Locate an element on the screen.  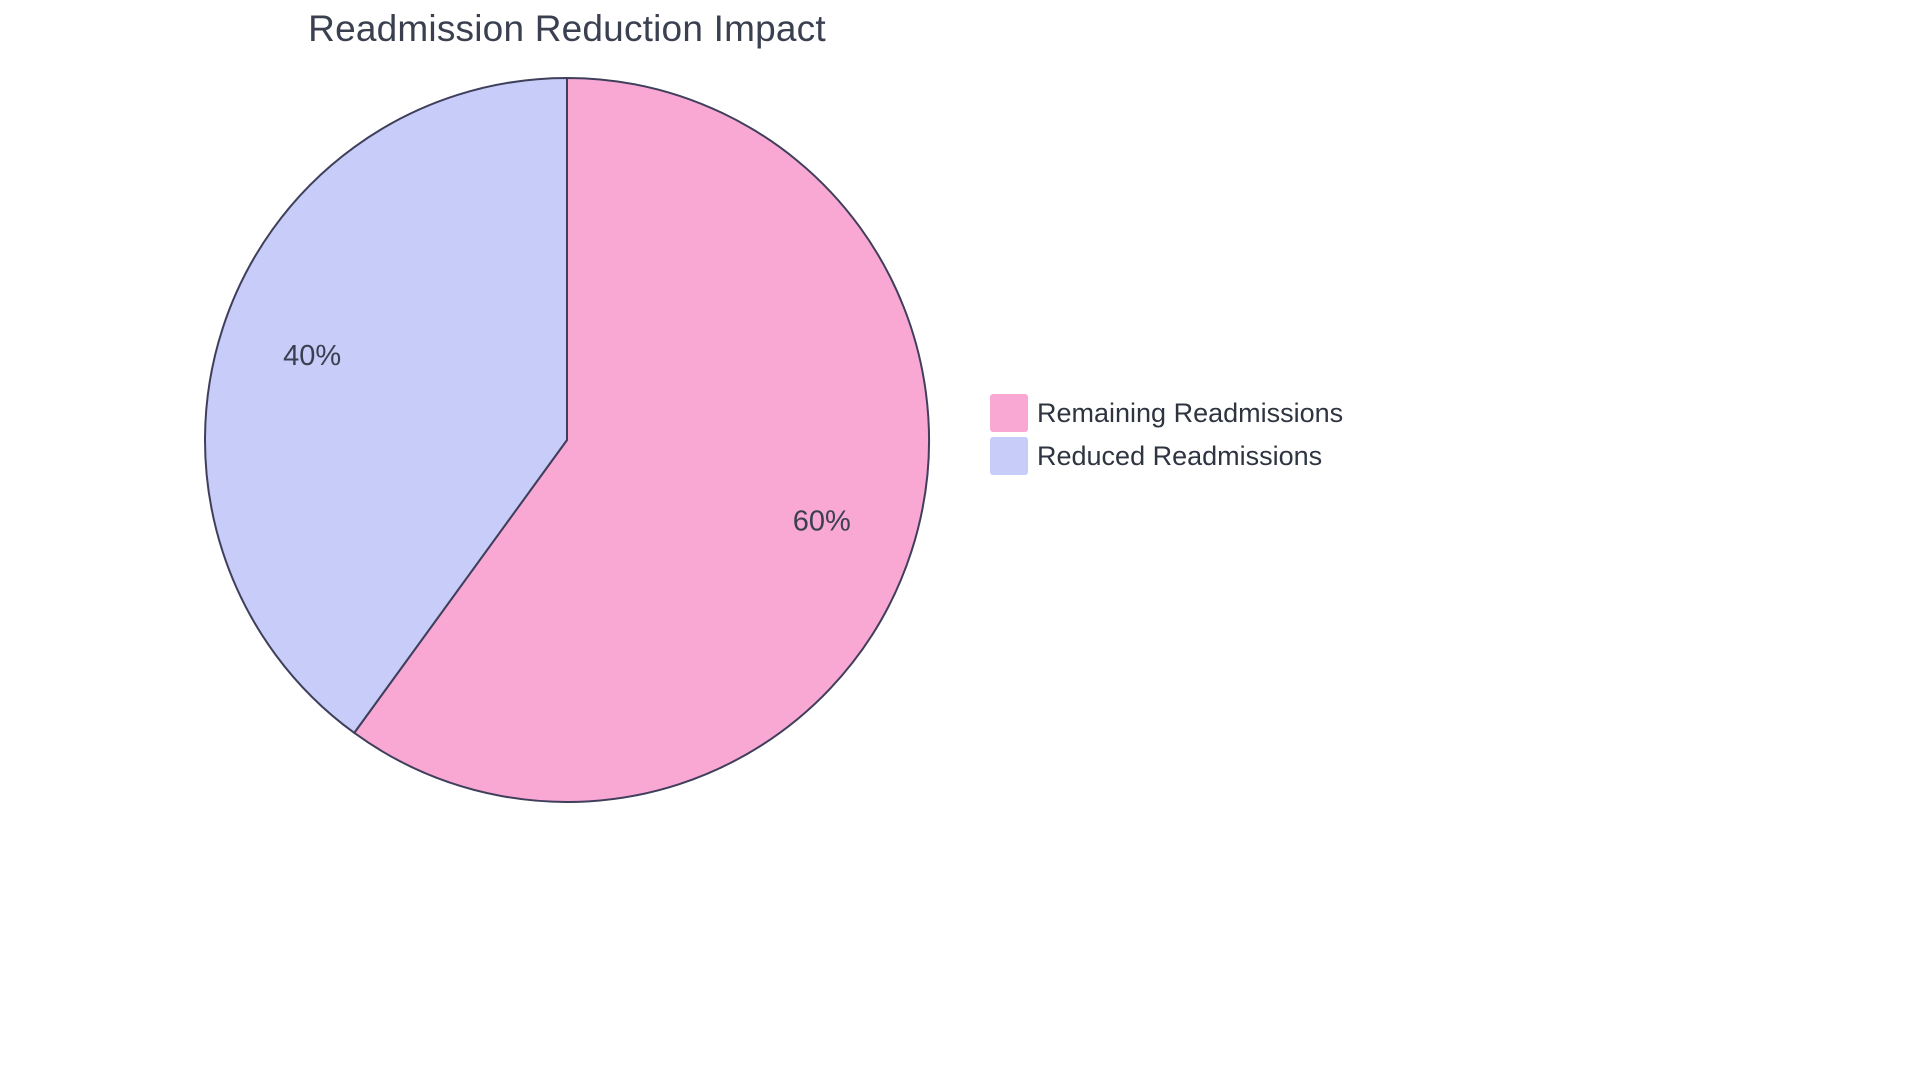
chart-title: Readmission Reduction Impact is located at coordinates (567, 28).